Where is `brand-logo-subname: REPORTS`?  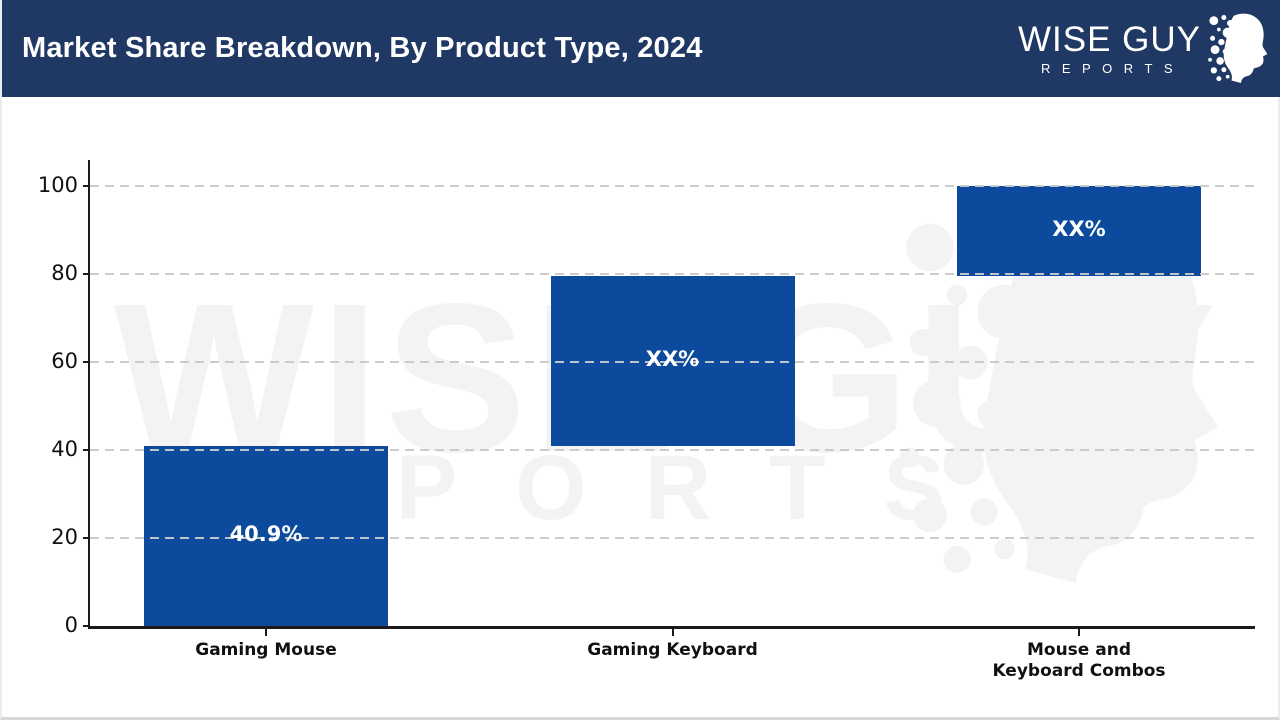 brand-logo-subname: REPORTS is located at coordinates (1112, 68).